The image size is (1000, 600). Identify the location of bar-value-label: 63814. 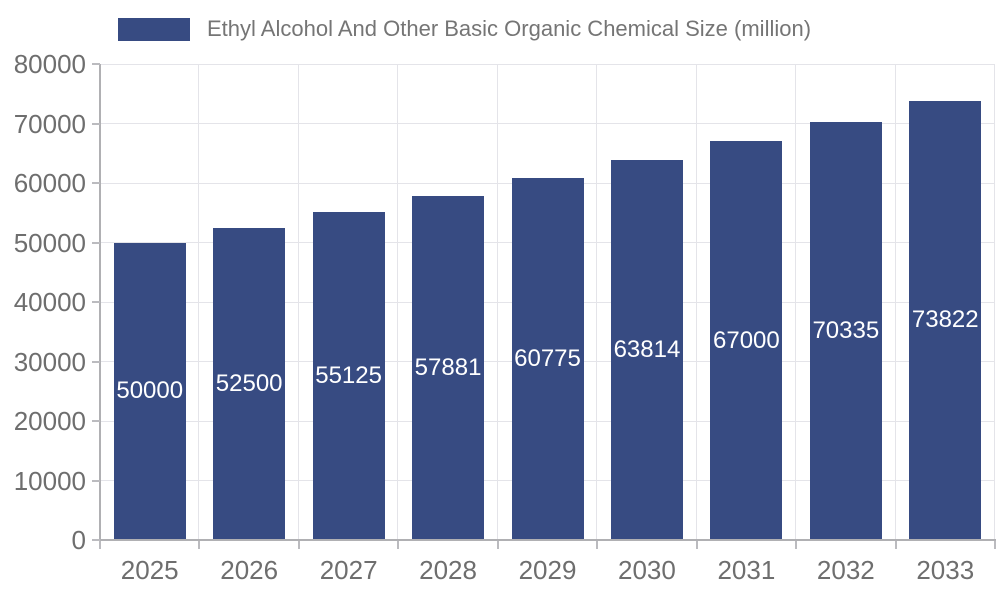
(647, 350).